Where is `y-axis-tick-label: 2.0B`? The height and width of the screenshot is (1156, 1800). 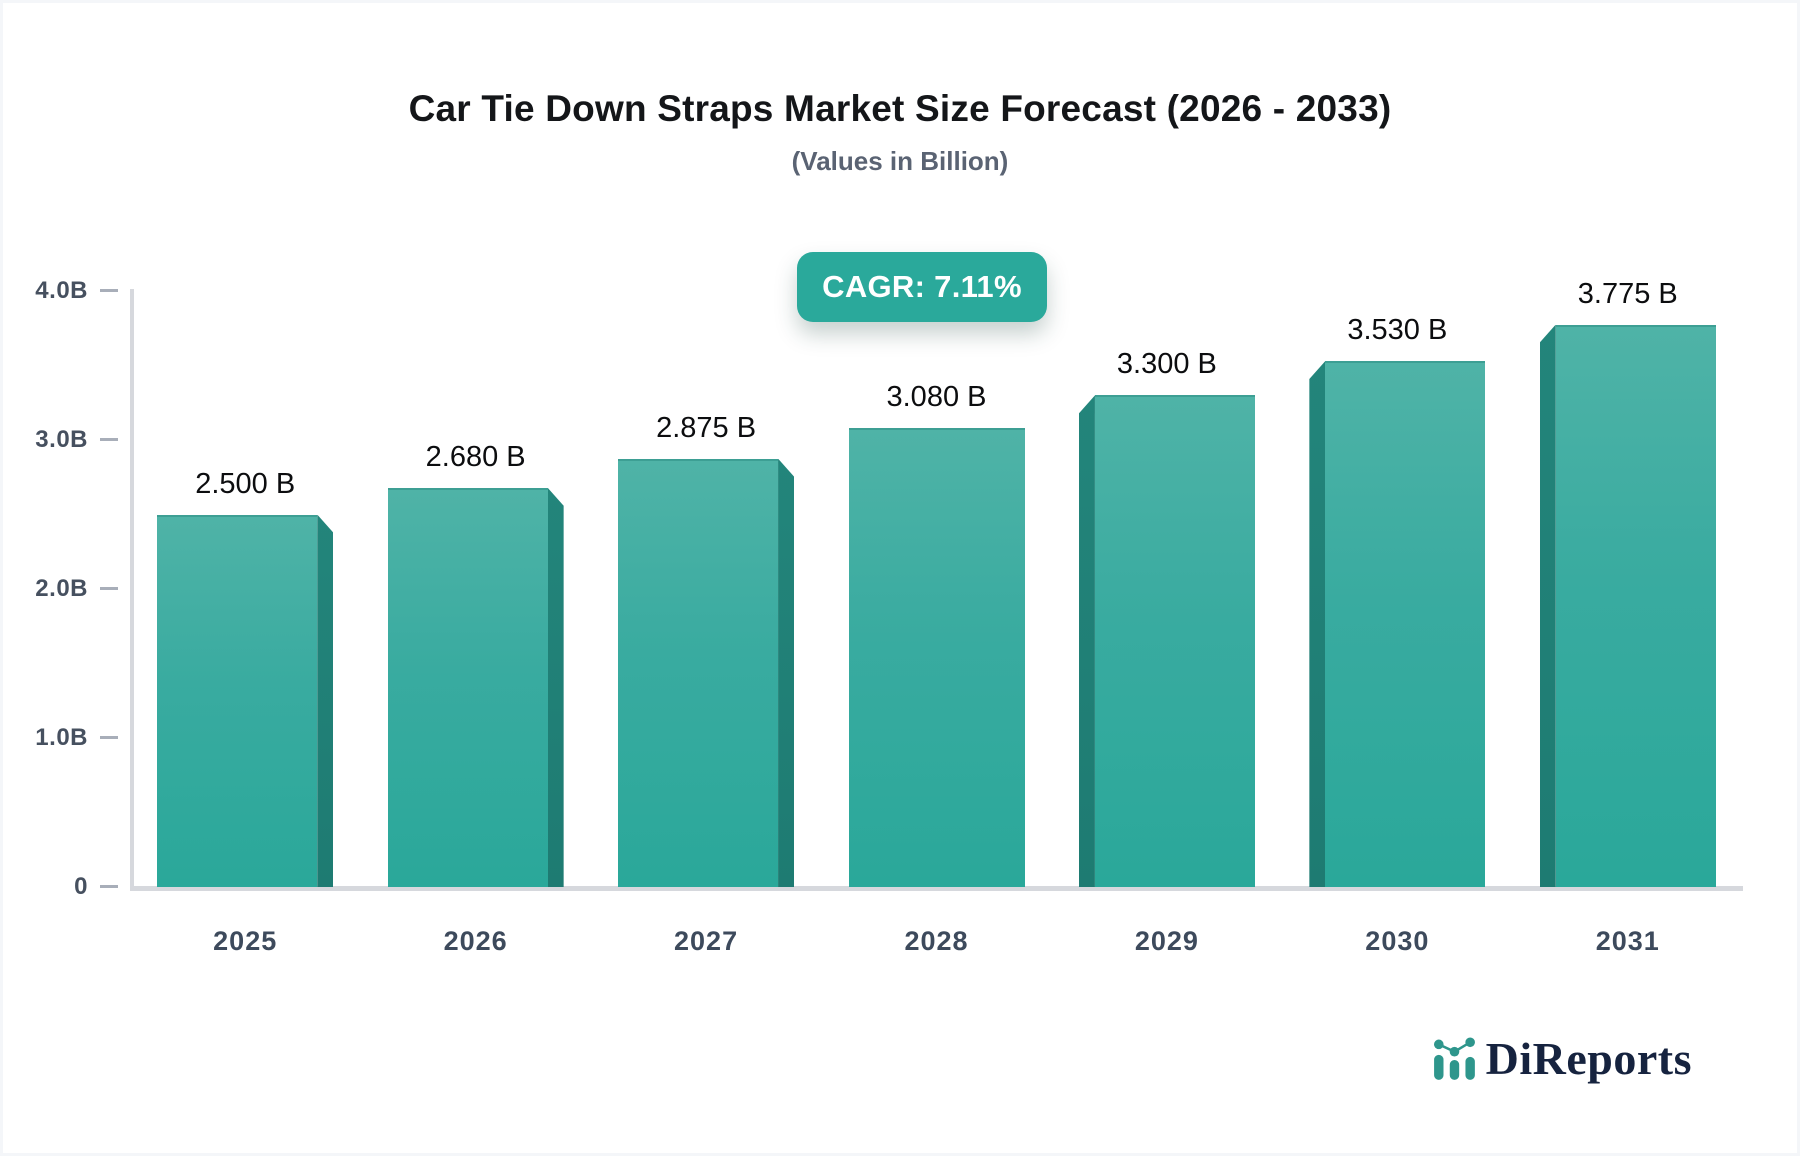
y-axis-tick-label: 2.0B is located at coordinates (61, 588).